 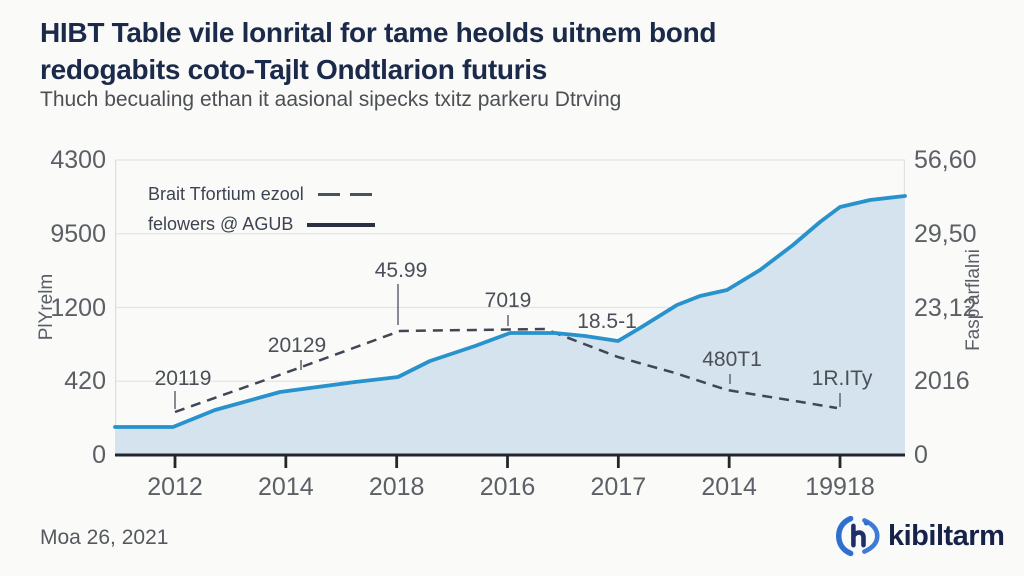 What do you see at coordinates (842, 378) in the screenshot?
I see `data-label: 1R.ITy` at bounding box center [842, 378].